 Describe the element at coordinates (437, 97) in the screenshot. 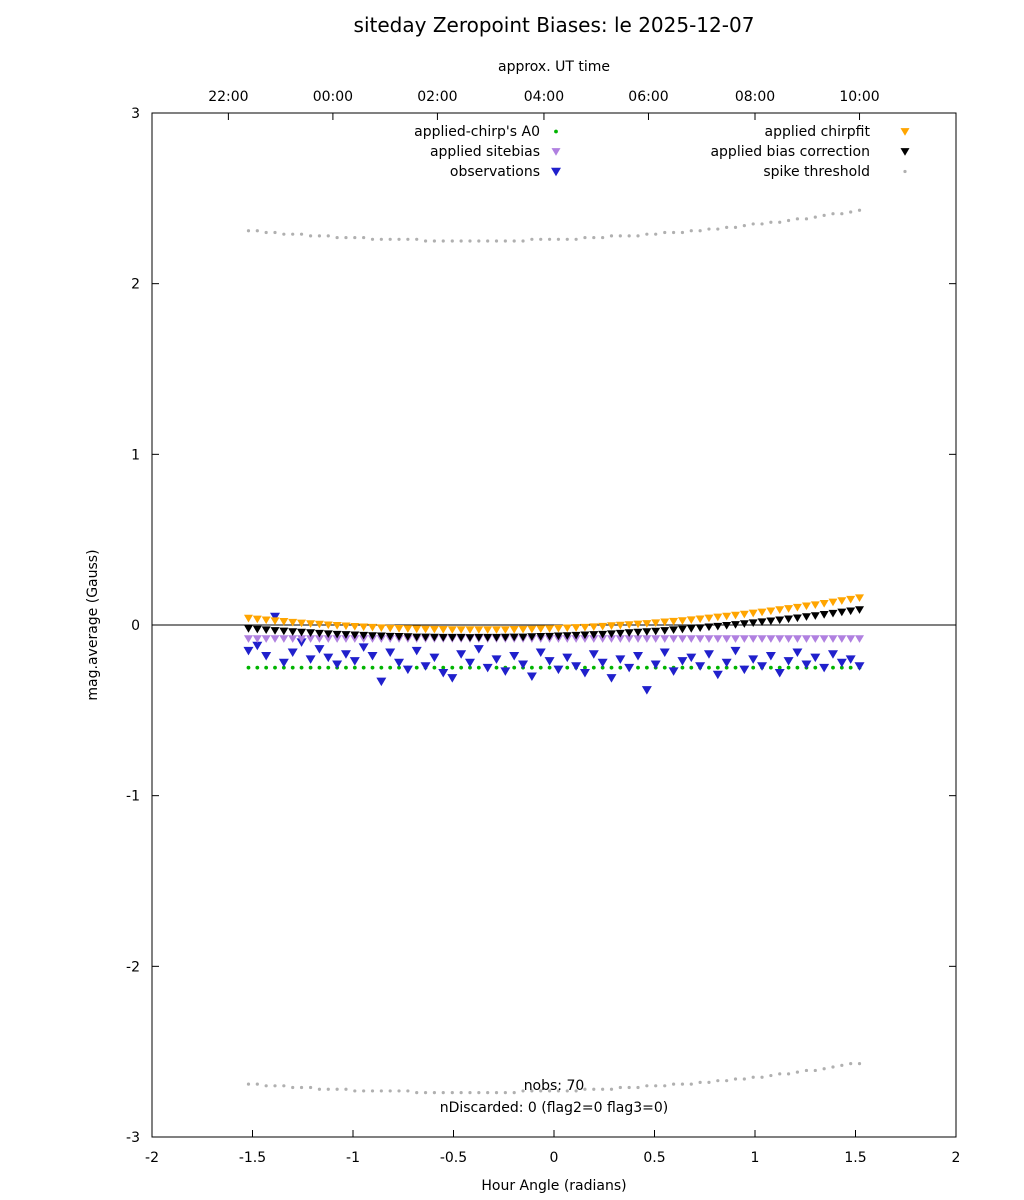

I see `top-tick-label: 02:00` at that location.